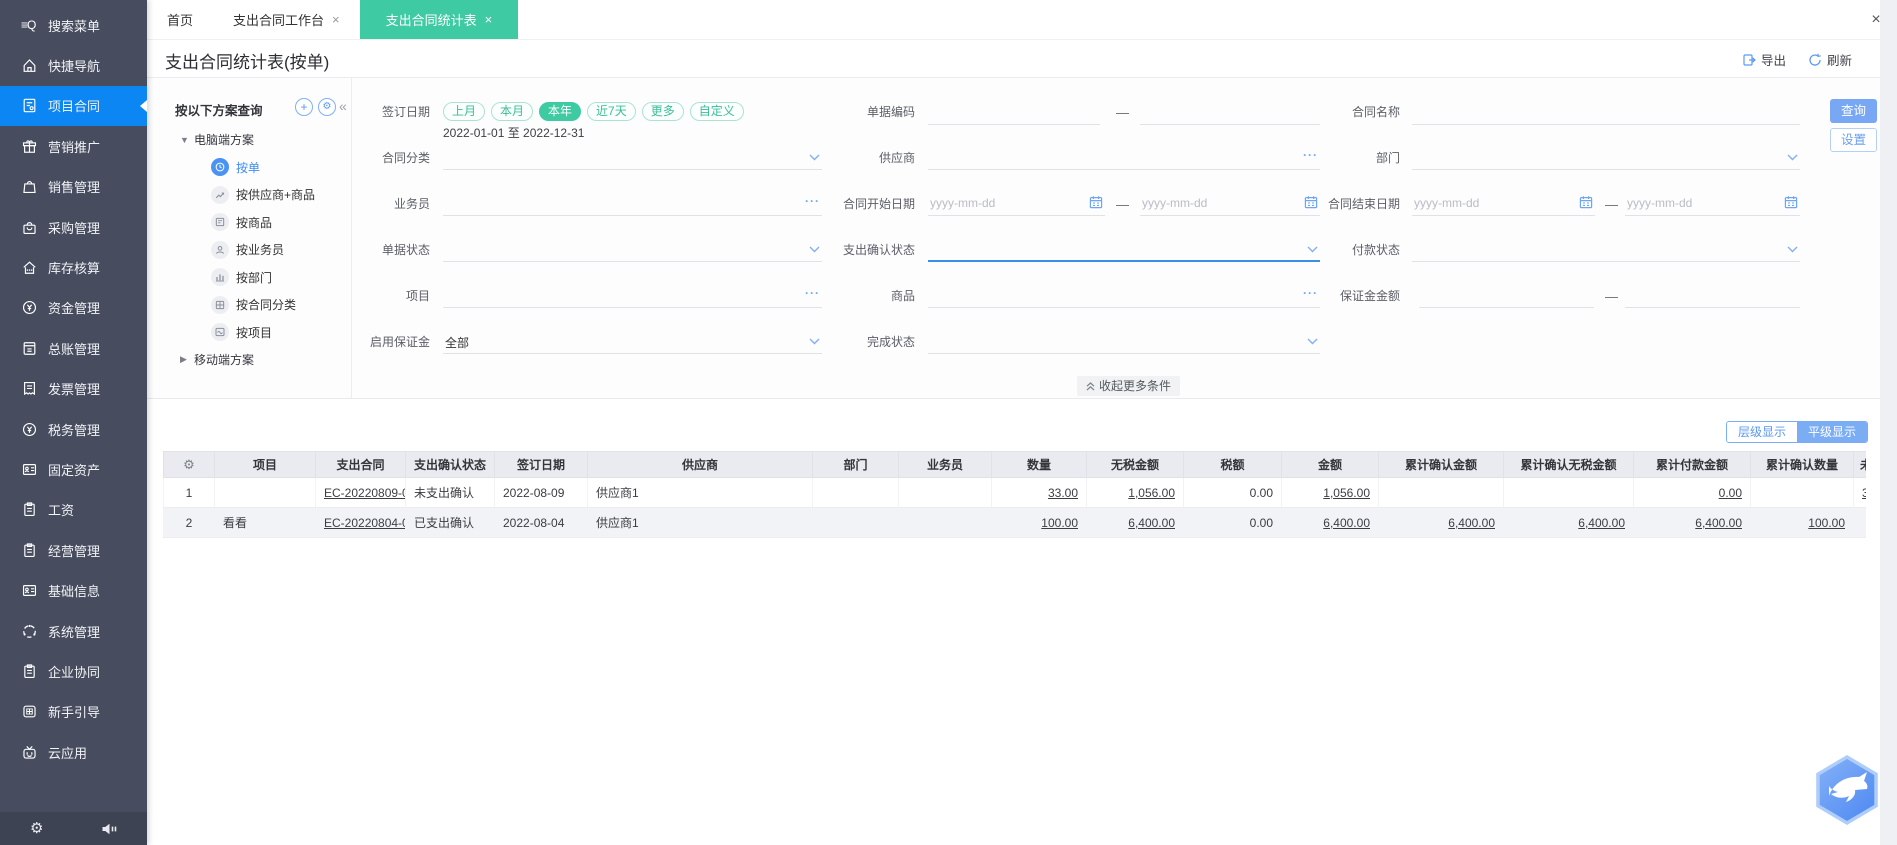 This screenshot has height=845, width=1897. Describe the element at coordinates (1014, 112) in the screenshot. I see `doc-code-from-input` at that location.